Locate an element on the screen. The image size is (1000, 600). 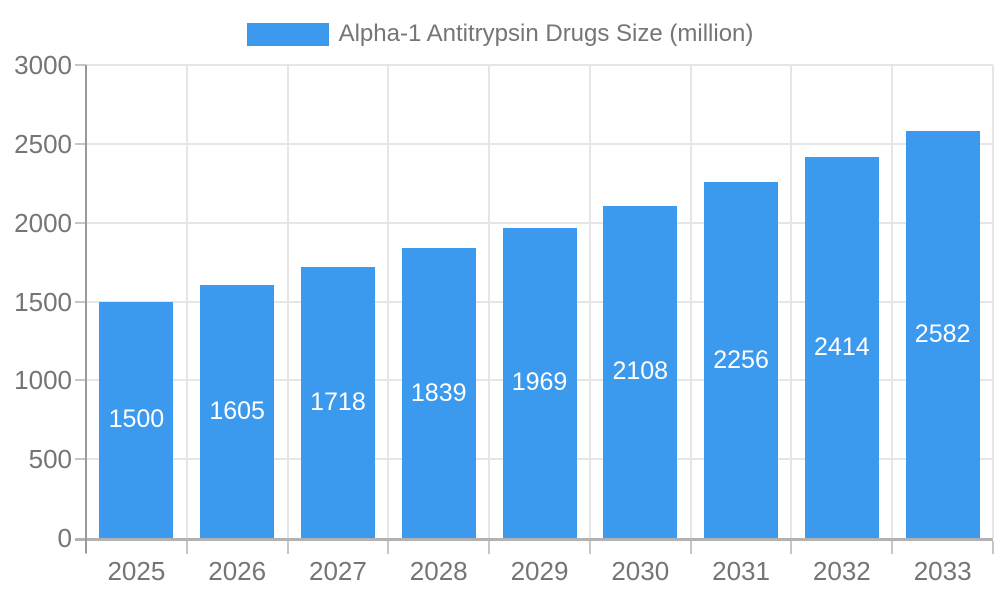
y-axis-label: 2500 is located at coordinates (43, 143).